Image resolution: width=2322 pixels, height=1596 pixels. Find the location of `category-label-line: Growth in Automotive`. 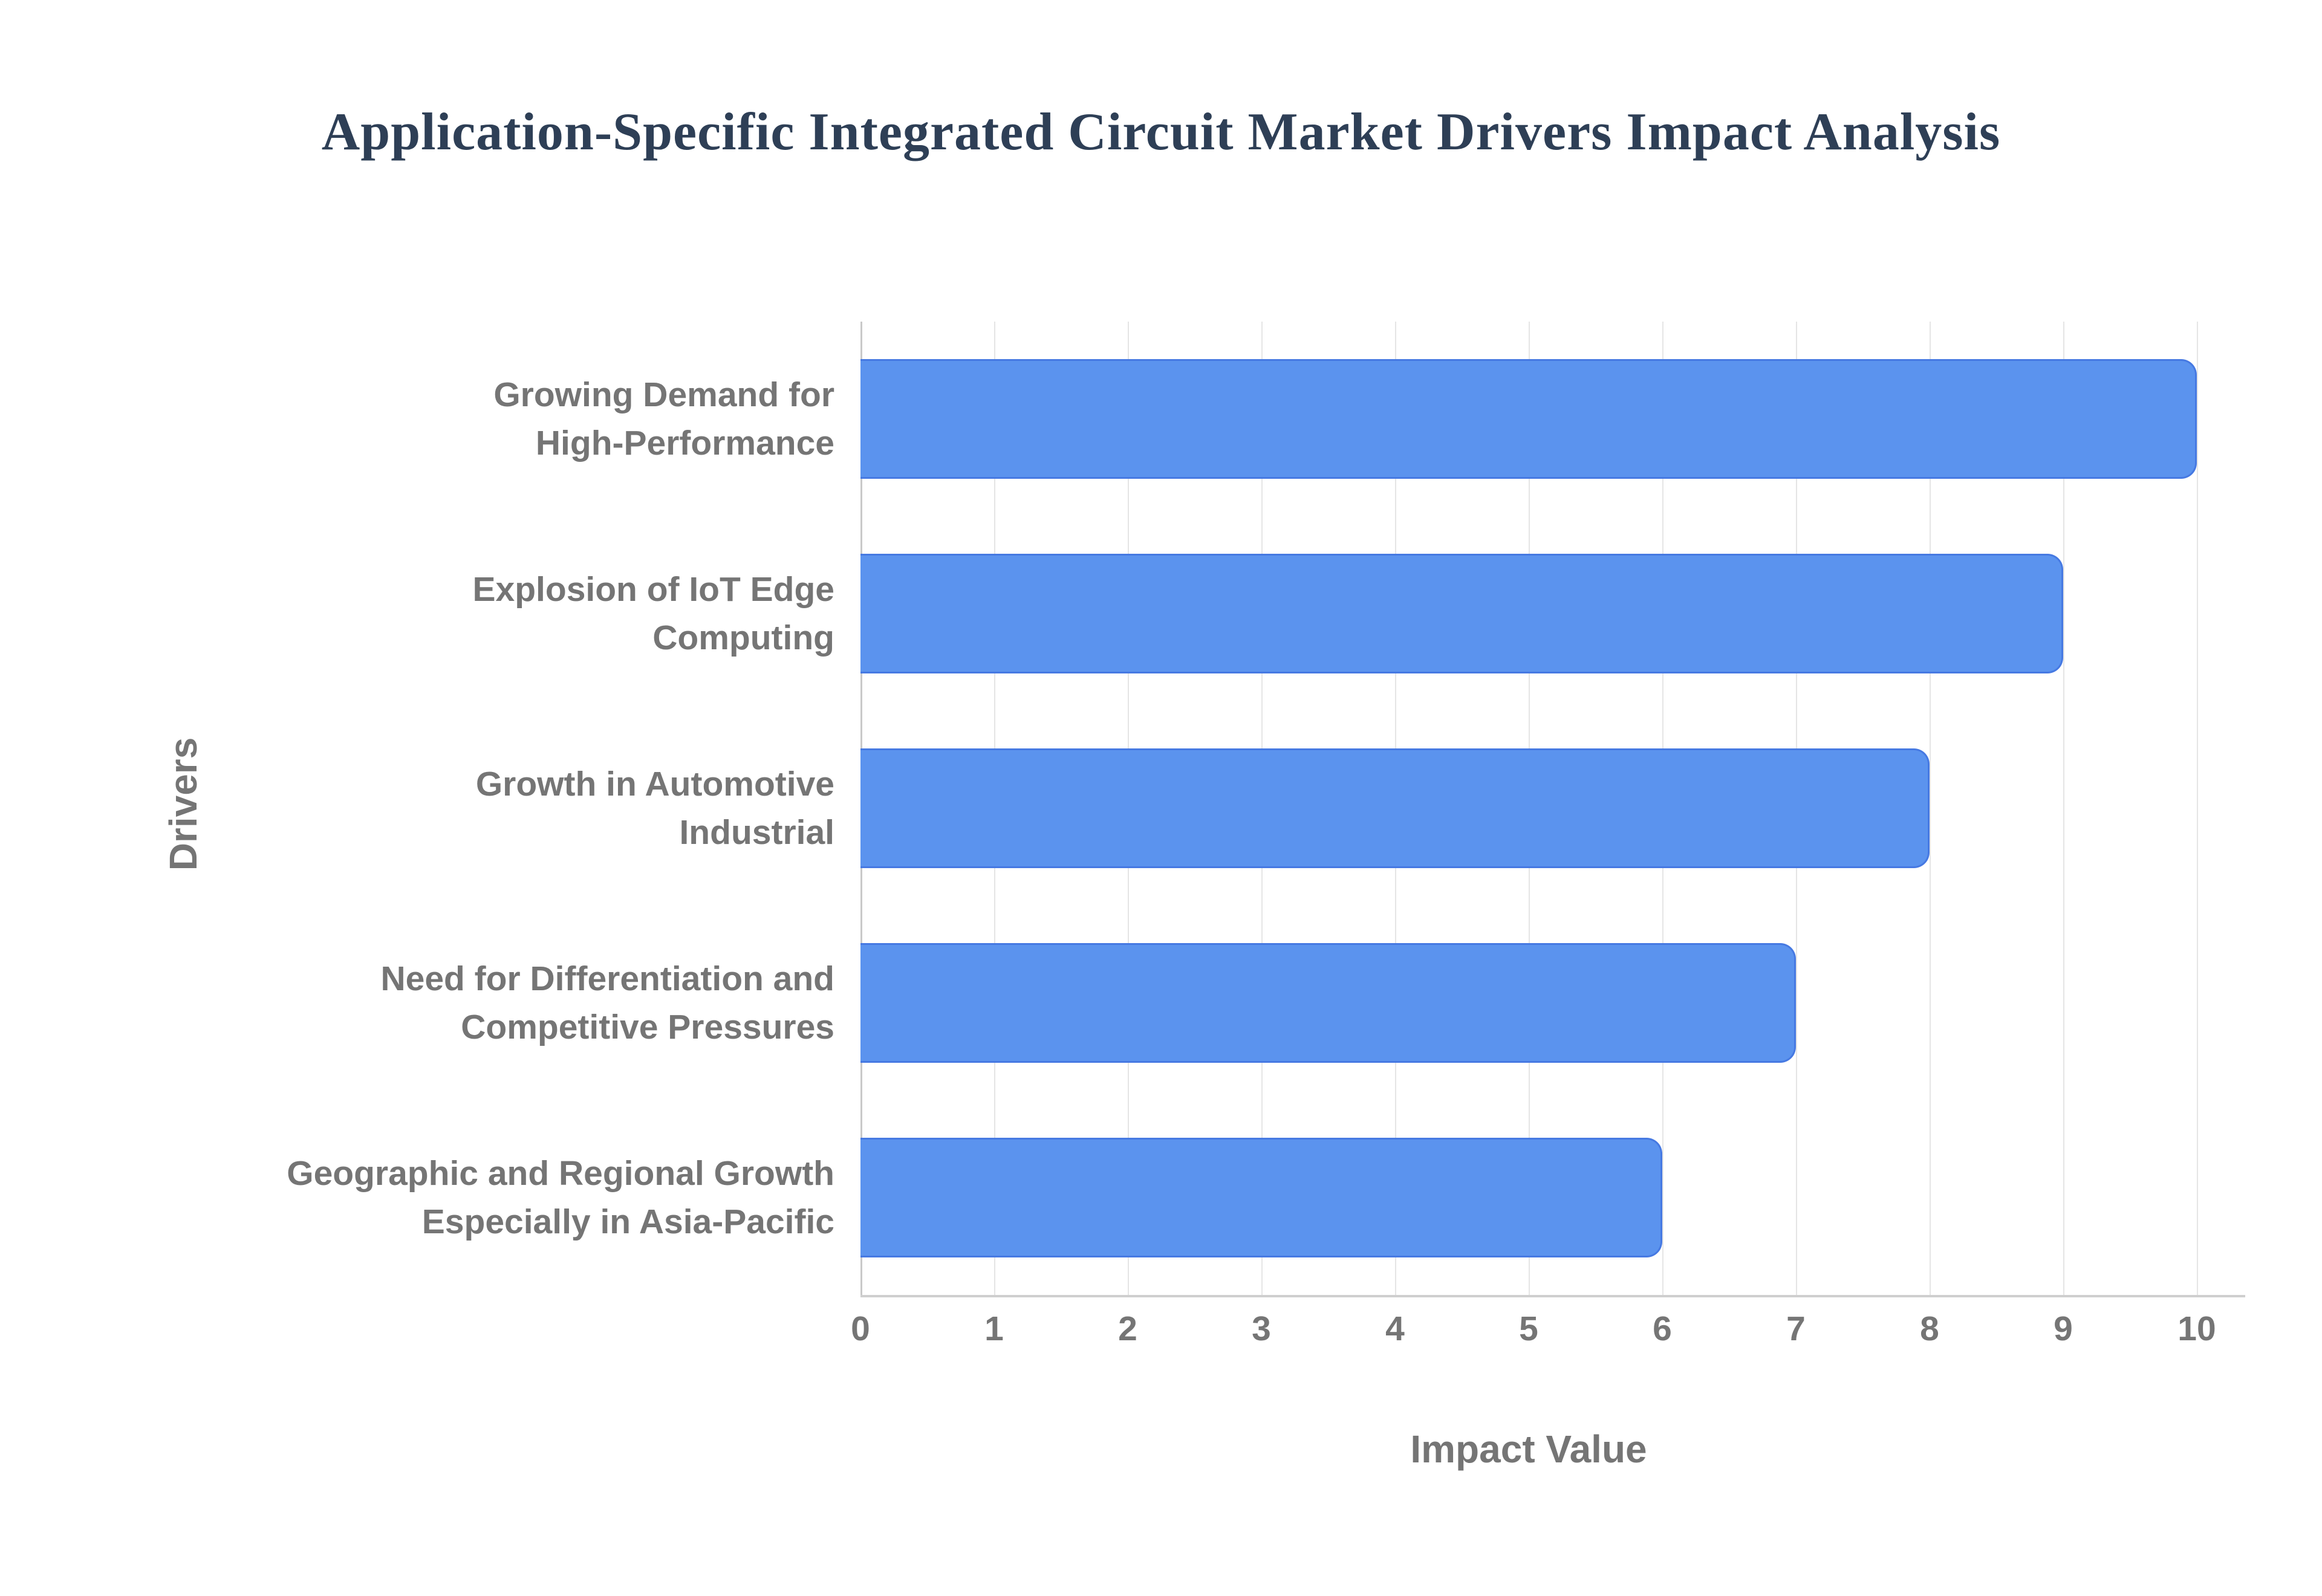

category-label-line: Growth in Automotive is located at coordinates (654, 784).